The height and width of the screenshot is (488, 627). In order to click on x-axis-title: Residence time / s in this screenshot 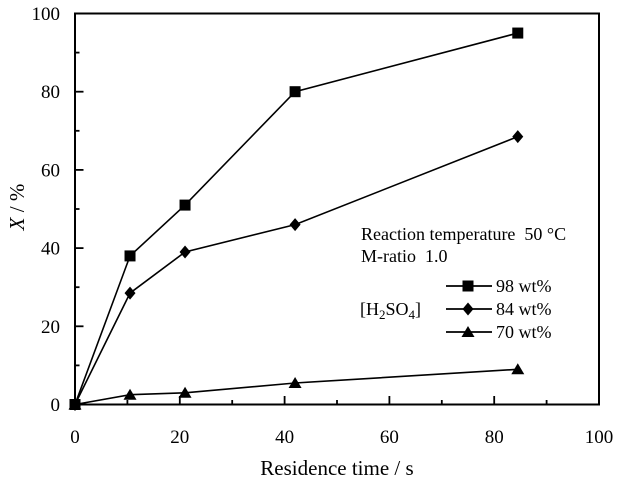, I will do `click(336, 468)`.